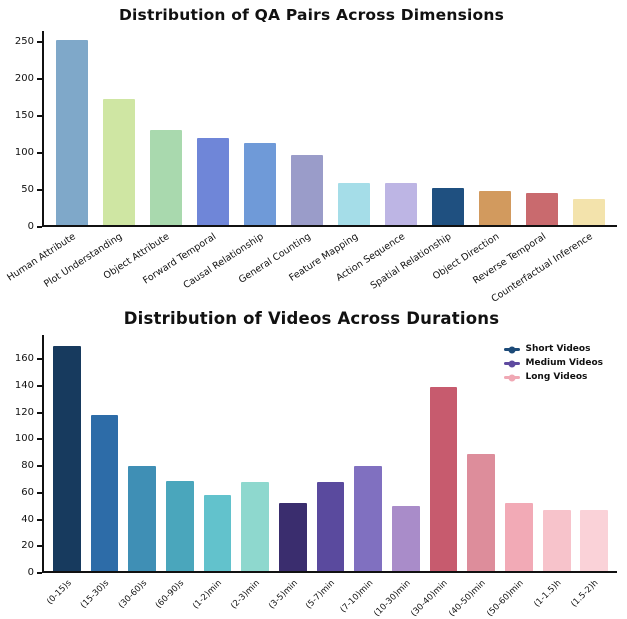 The image size is (627, 619). What do you see at coordinates (556, 376) in the screenshot?
I see `legend-label: Long Videos` at bounding box center [556, 376].